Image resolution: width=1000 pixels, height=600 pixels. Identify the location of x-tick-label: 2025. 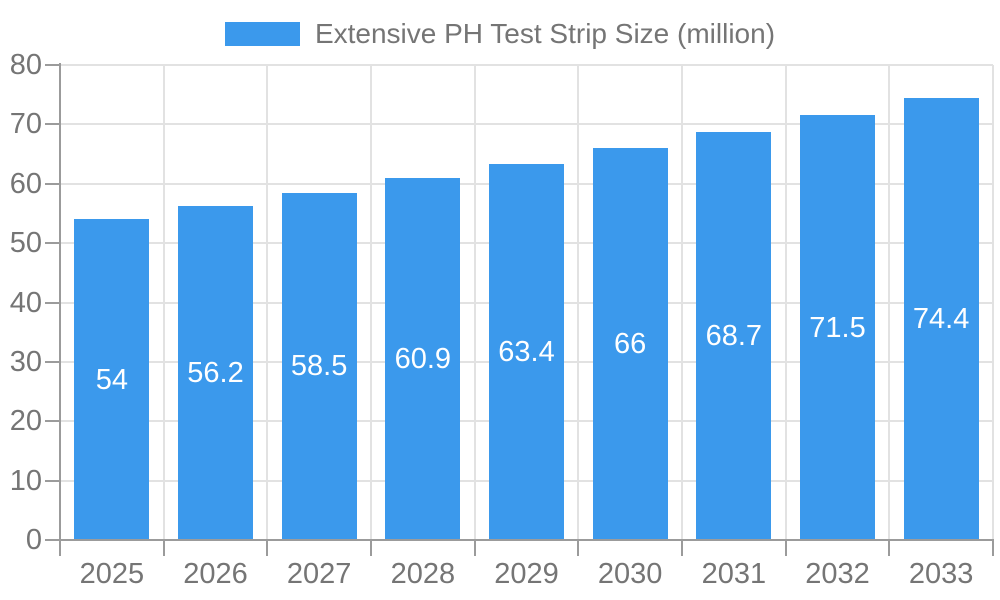
(112, 574).